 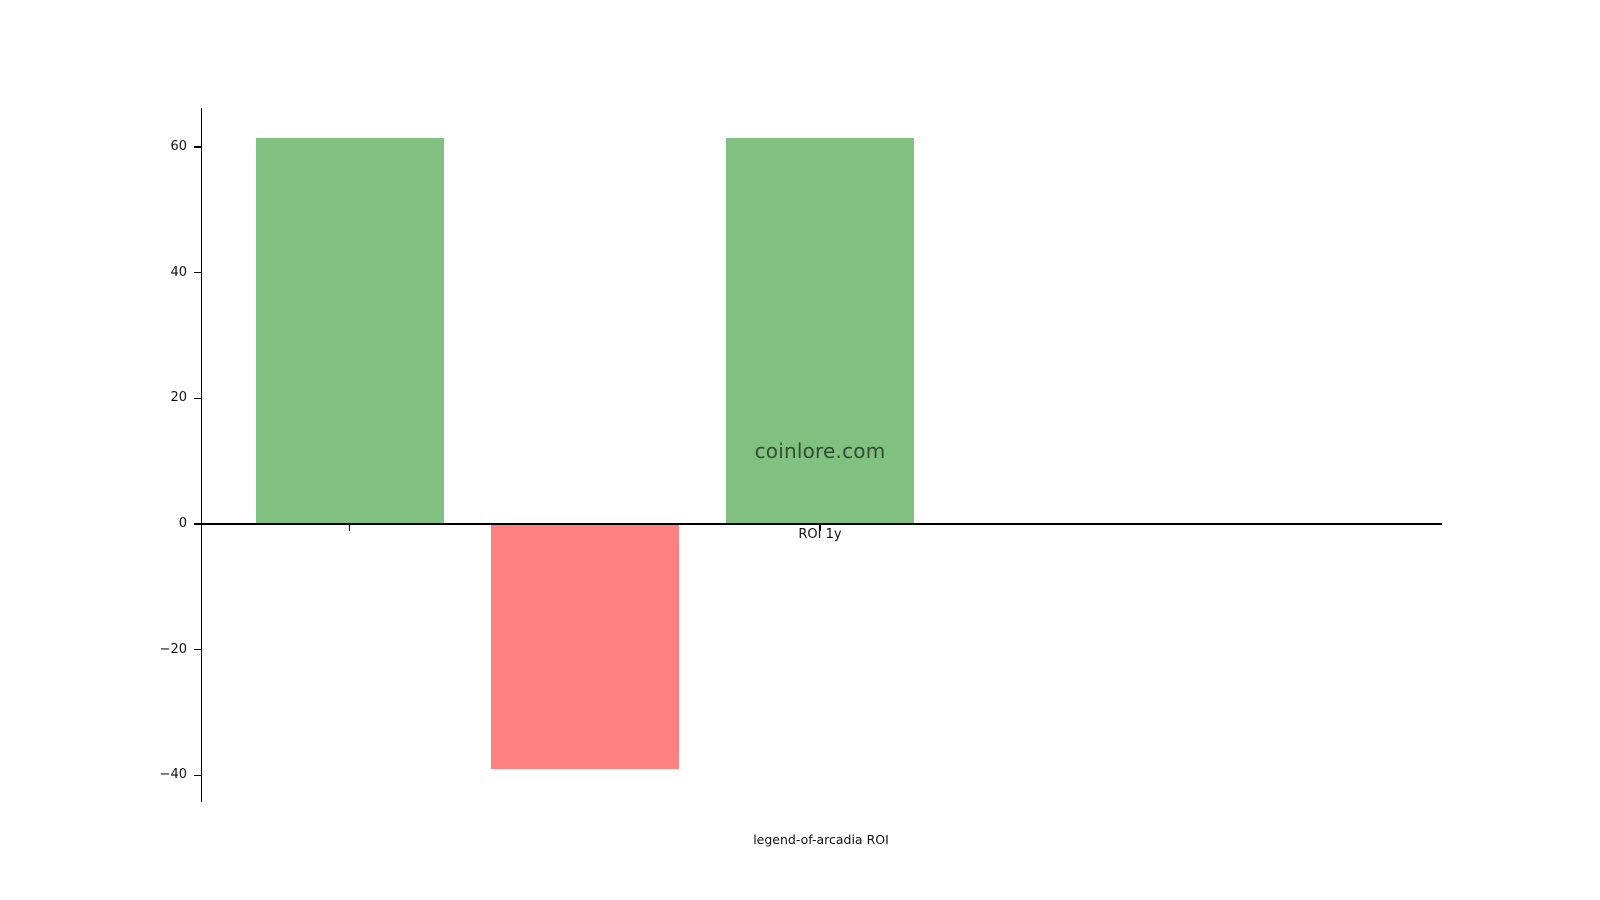 I want to click on y-tick-label: −20, so click(x=173, y=649).